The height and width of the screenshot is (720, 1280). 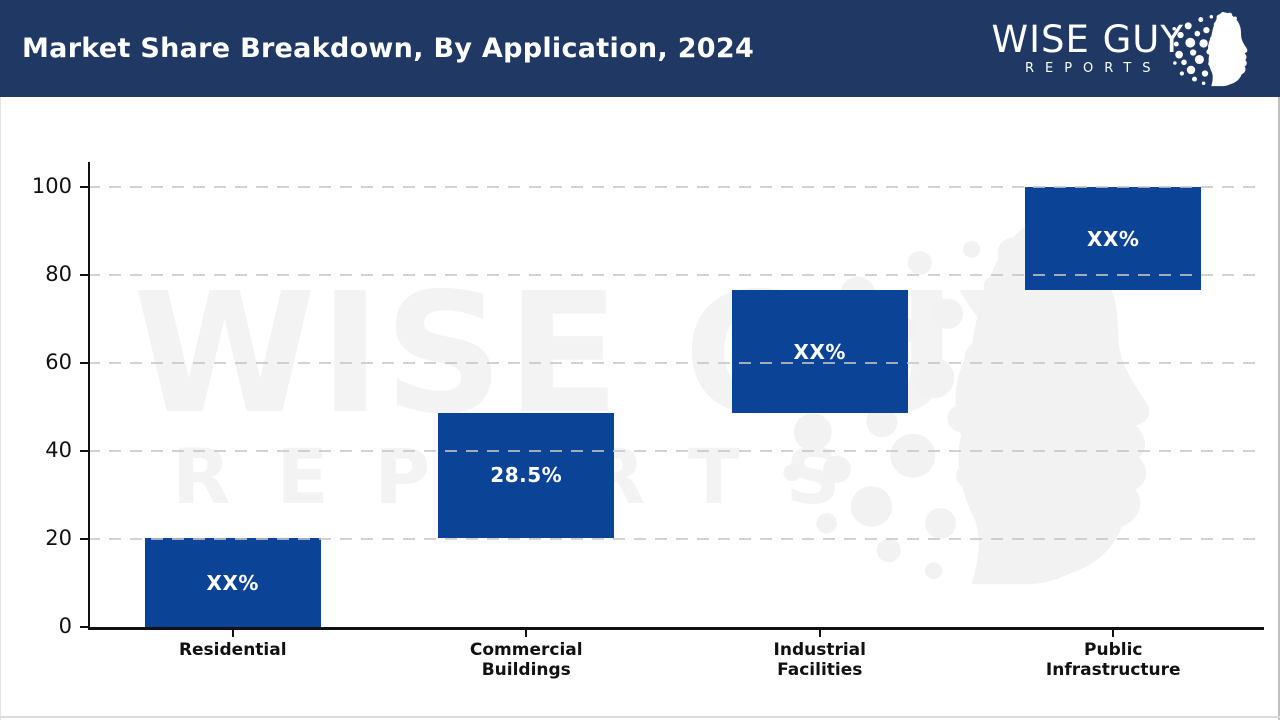 I want to click on y-tick-label: 40, so click(x=58, y=450).